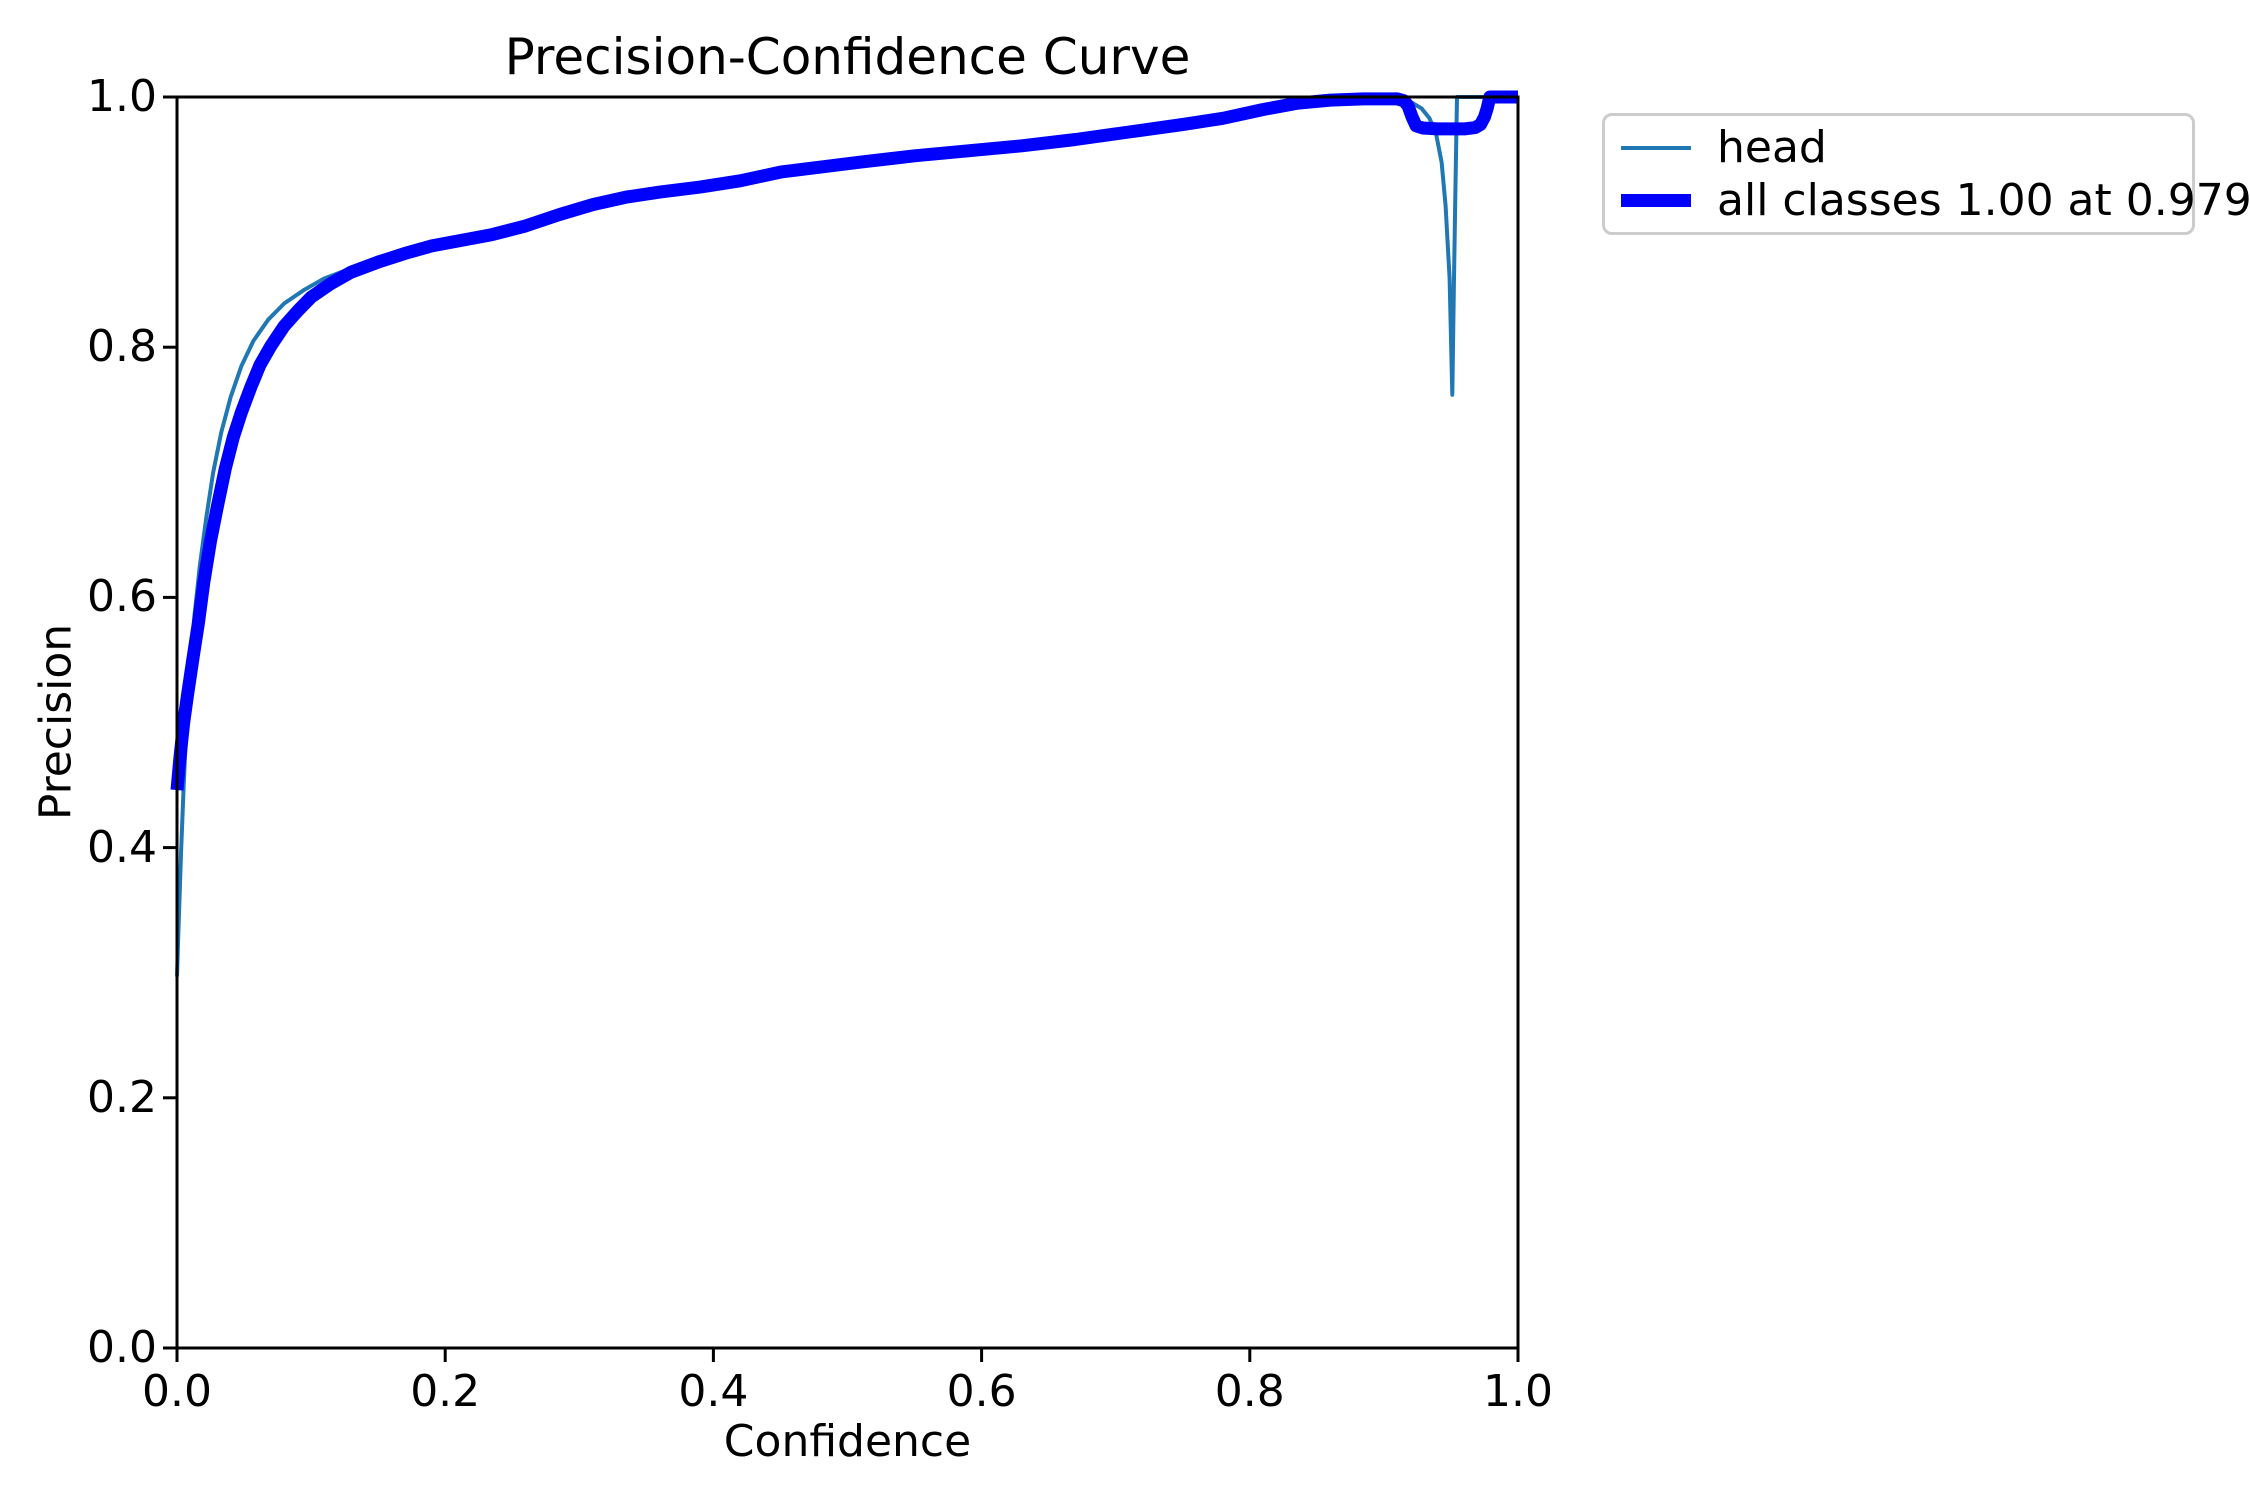  What do you see at coordinates (1518, 1391) in the screenshot?
I see `x-tick-label: 1.0` at bounding box center [1518, 1391].